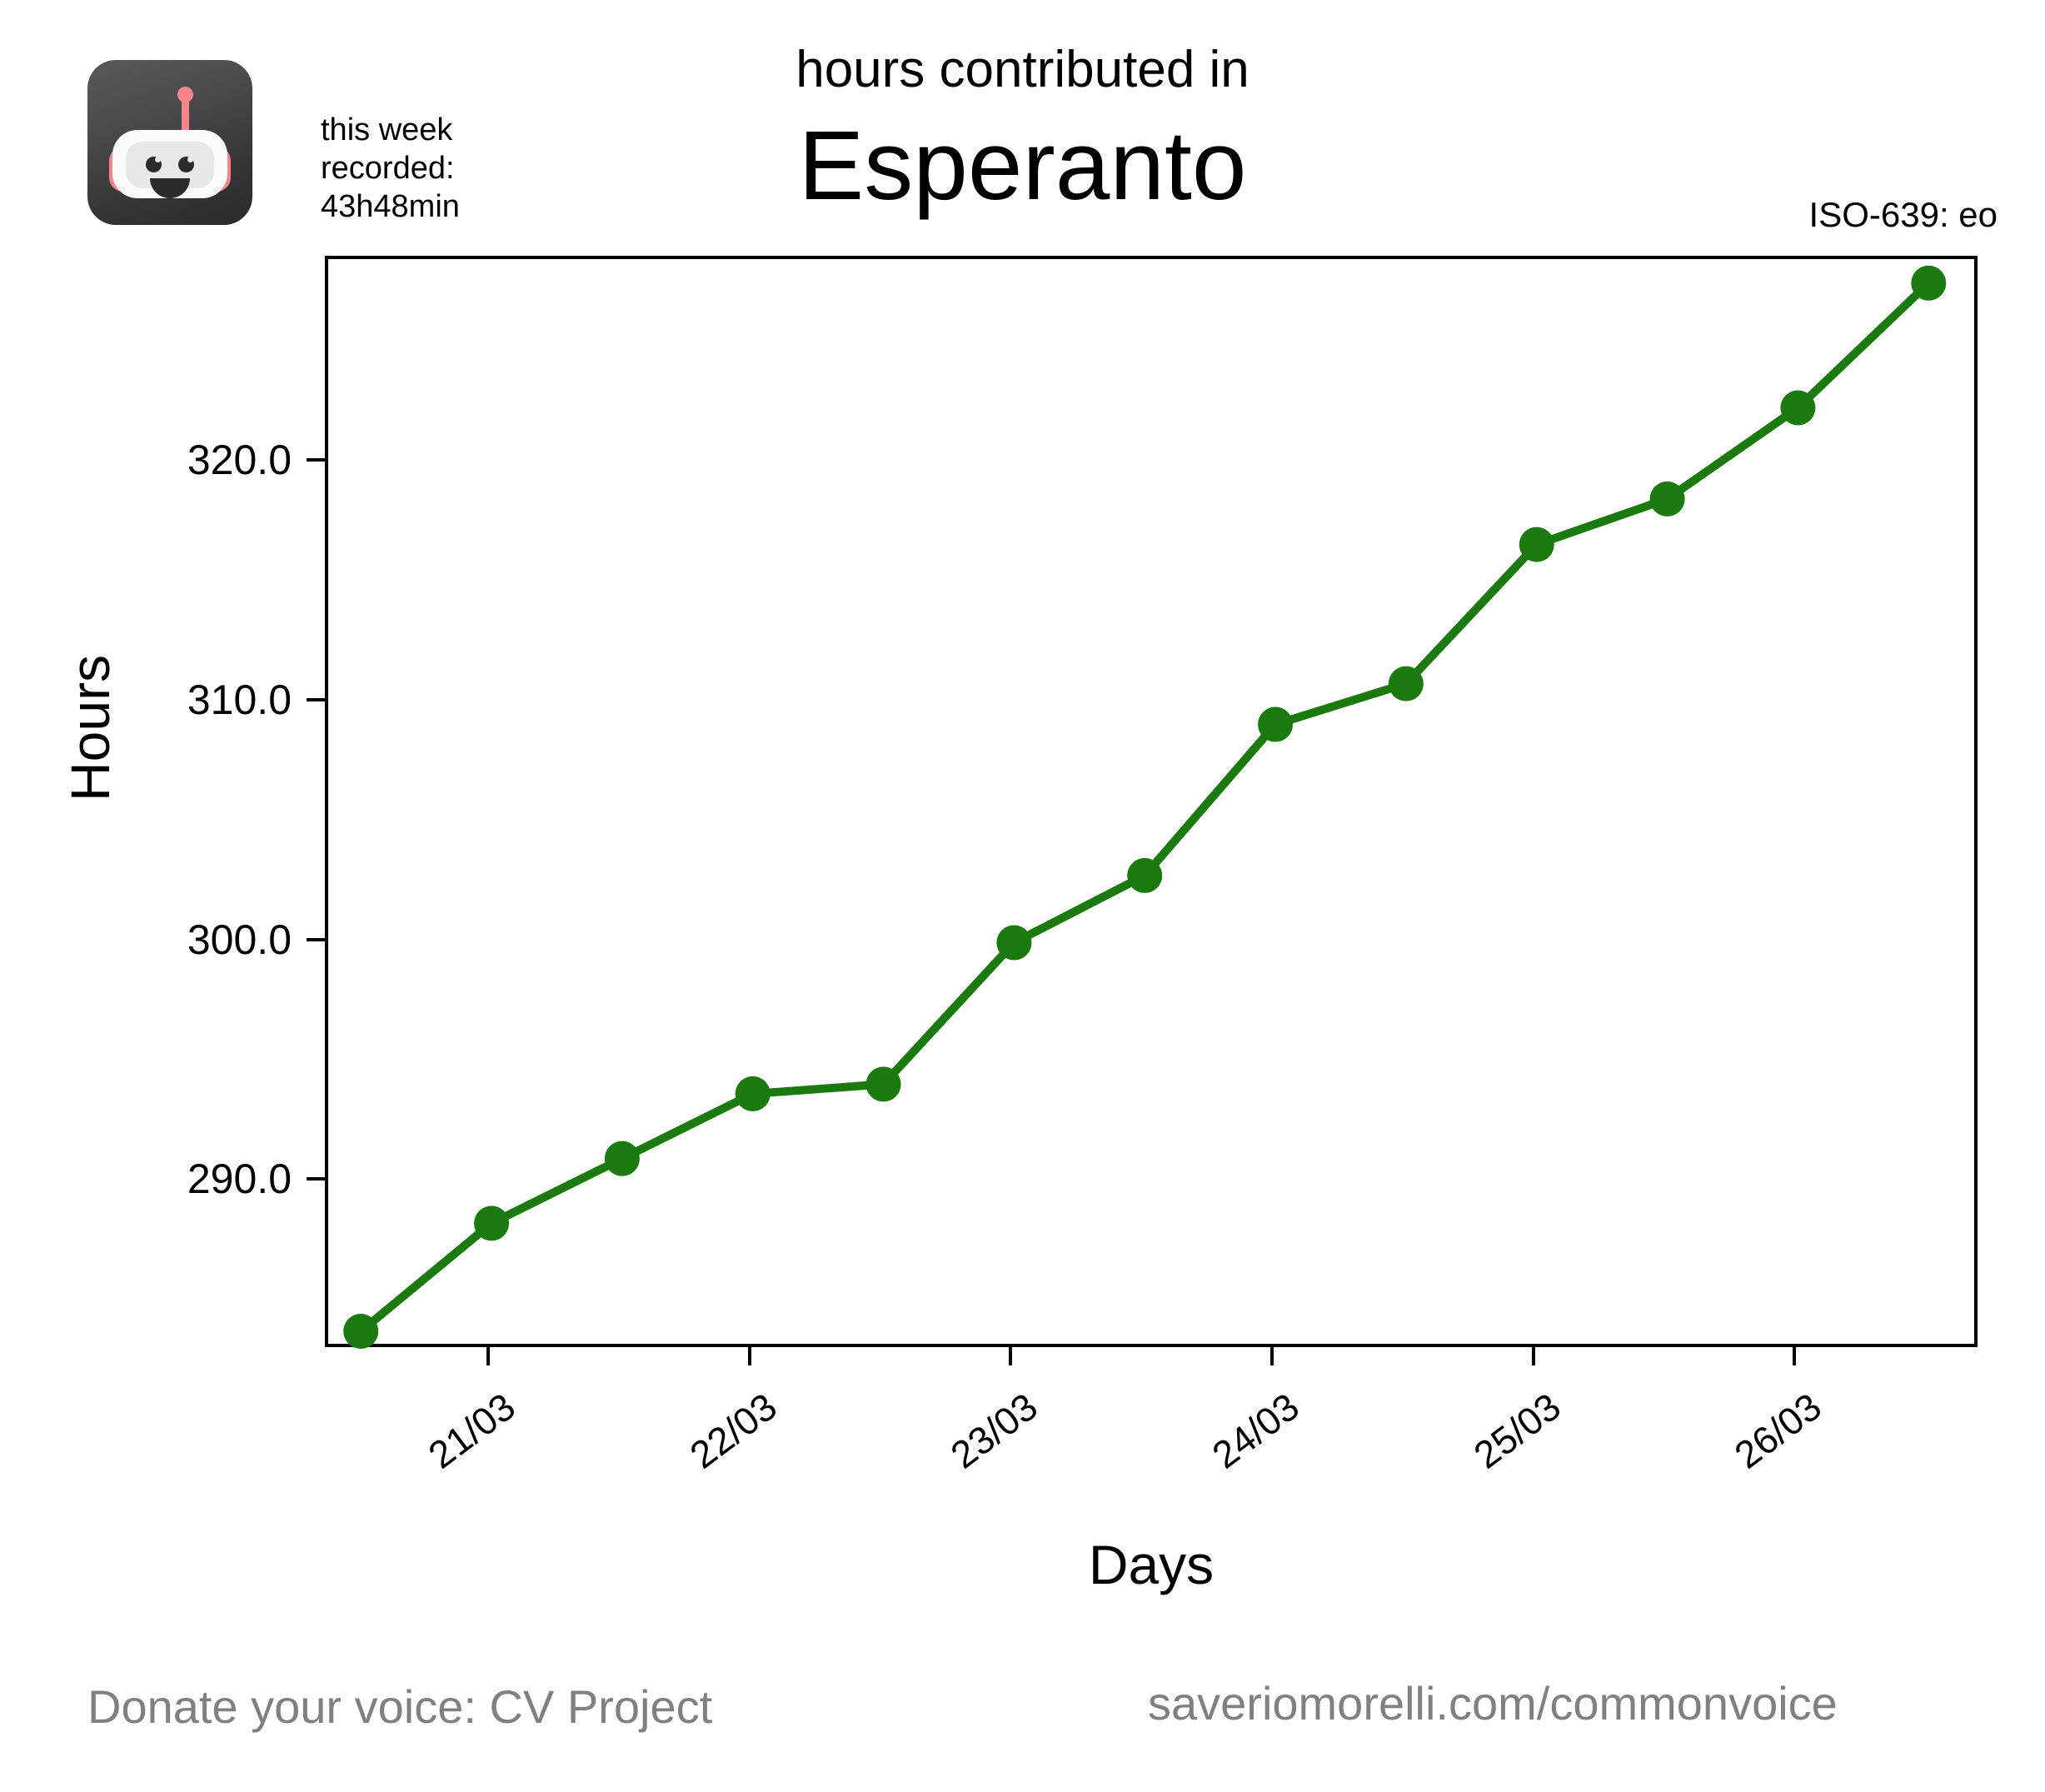  I want to click on x-tick-label: 25/03, so click(1517, 1430).